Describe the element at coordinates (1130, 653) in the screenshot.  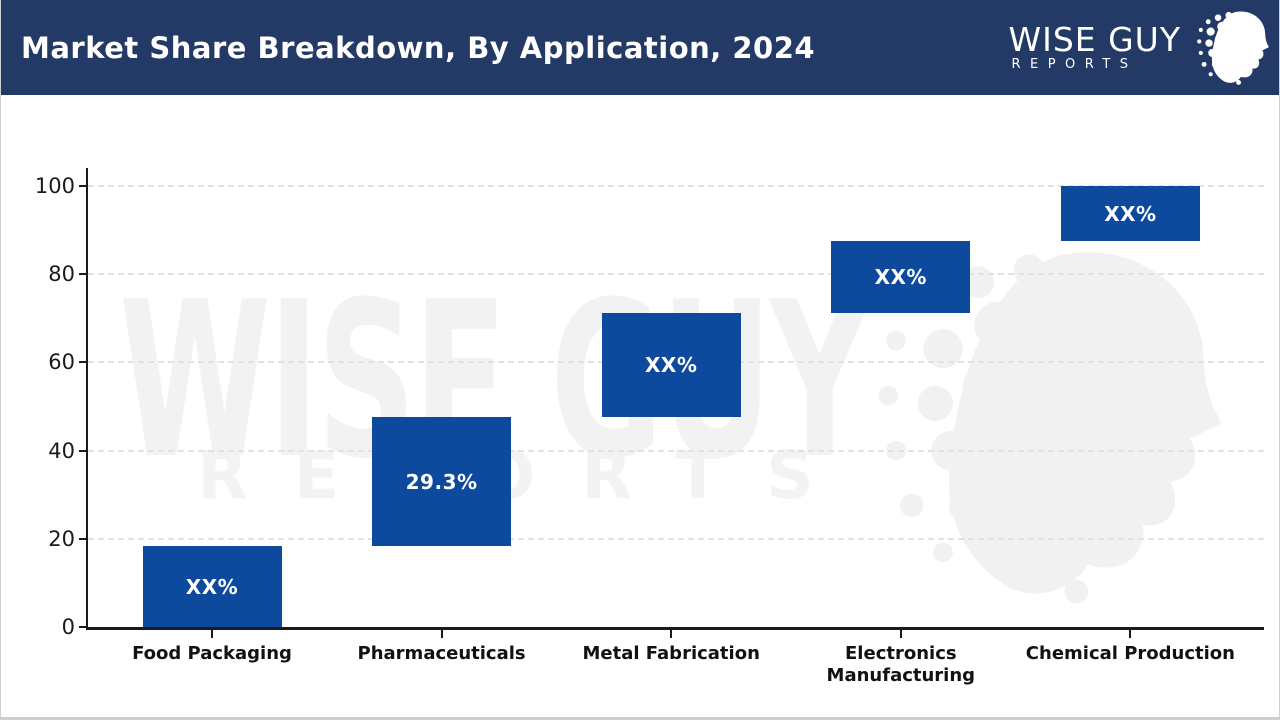
I see `x-tick-label: Chemical Production` at that location.